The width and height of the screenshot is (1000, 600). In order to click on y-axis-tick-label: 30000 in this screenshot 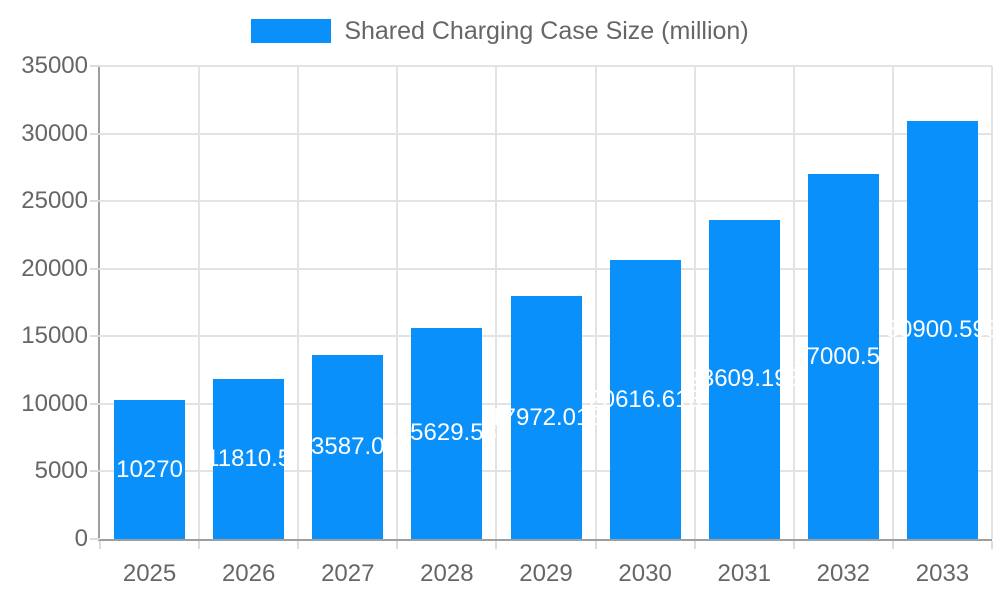, I will do `click(54, 133)`.